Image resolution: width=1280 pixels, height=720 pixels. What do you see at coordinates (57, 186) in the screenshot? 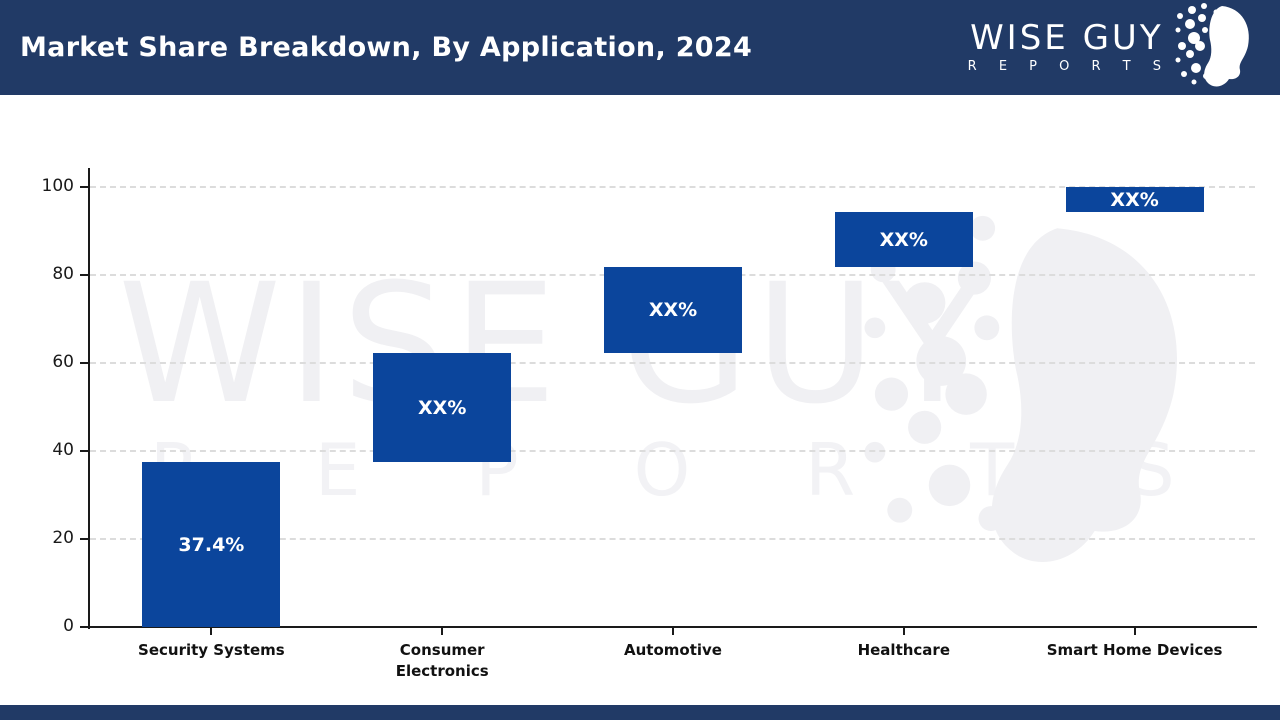
I see `y-tick-label-100: 100` at bounding box center [57, 186].